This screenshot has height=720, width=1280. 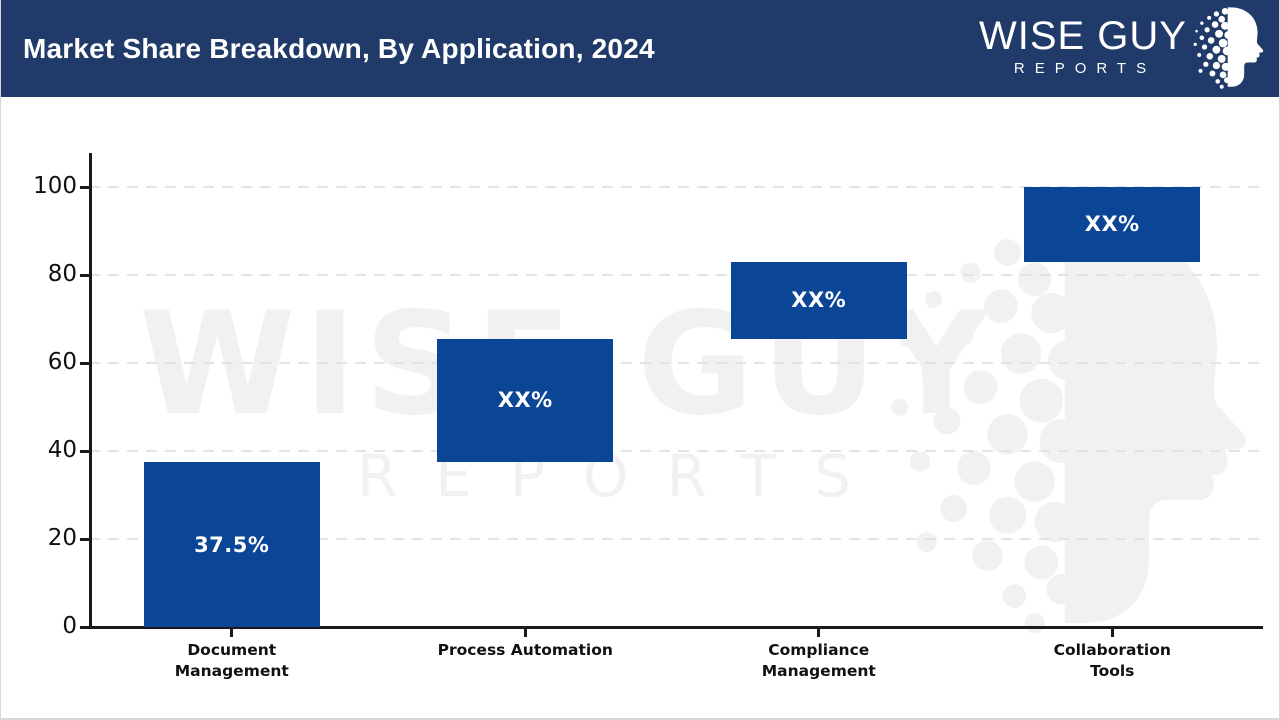 I want to click on x-axis, so click(x=675, y=627).